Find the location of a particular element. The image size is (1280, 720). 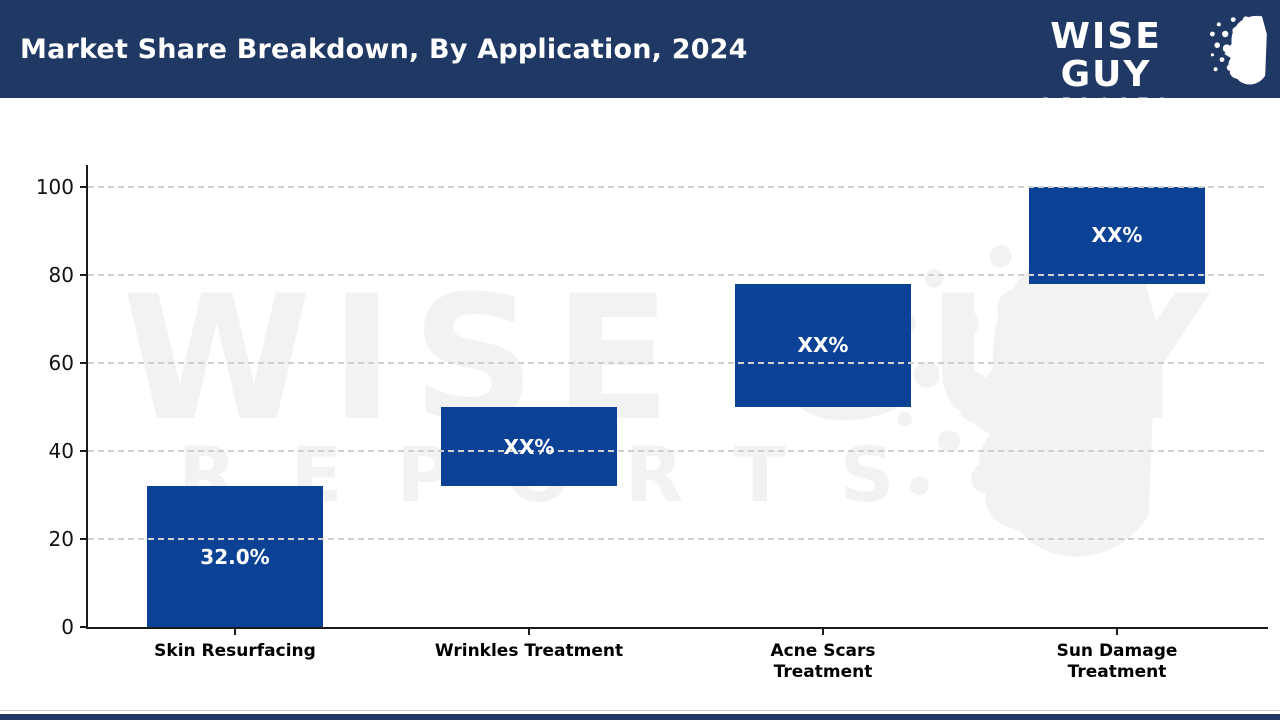

logo-wordmark-line1: WISE GUY is located at coordinates (1106, 55).